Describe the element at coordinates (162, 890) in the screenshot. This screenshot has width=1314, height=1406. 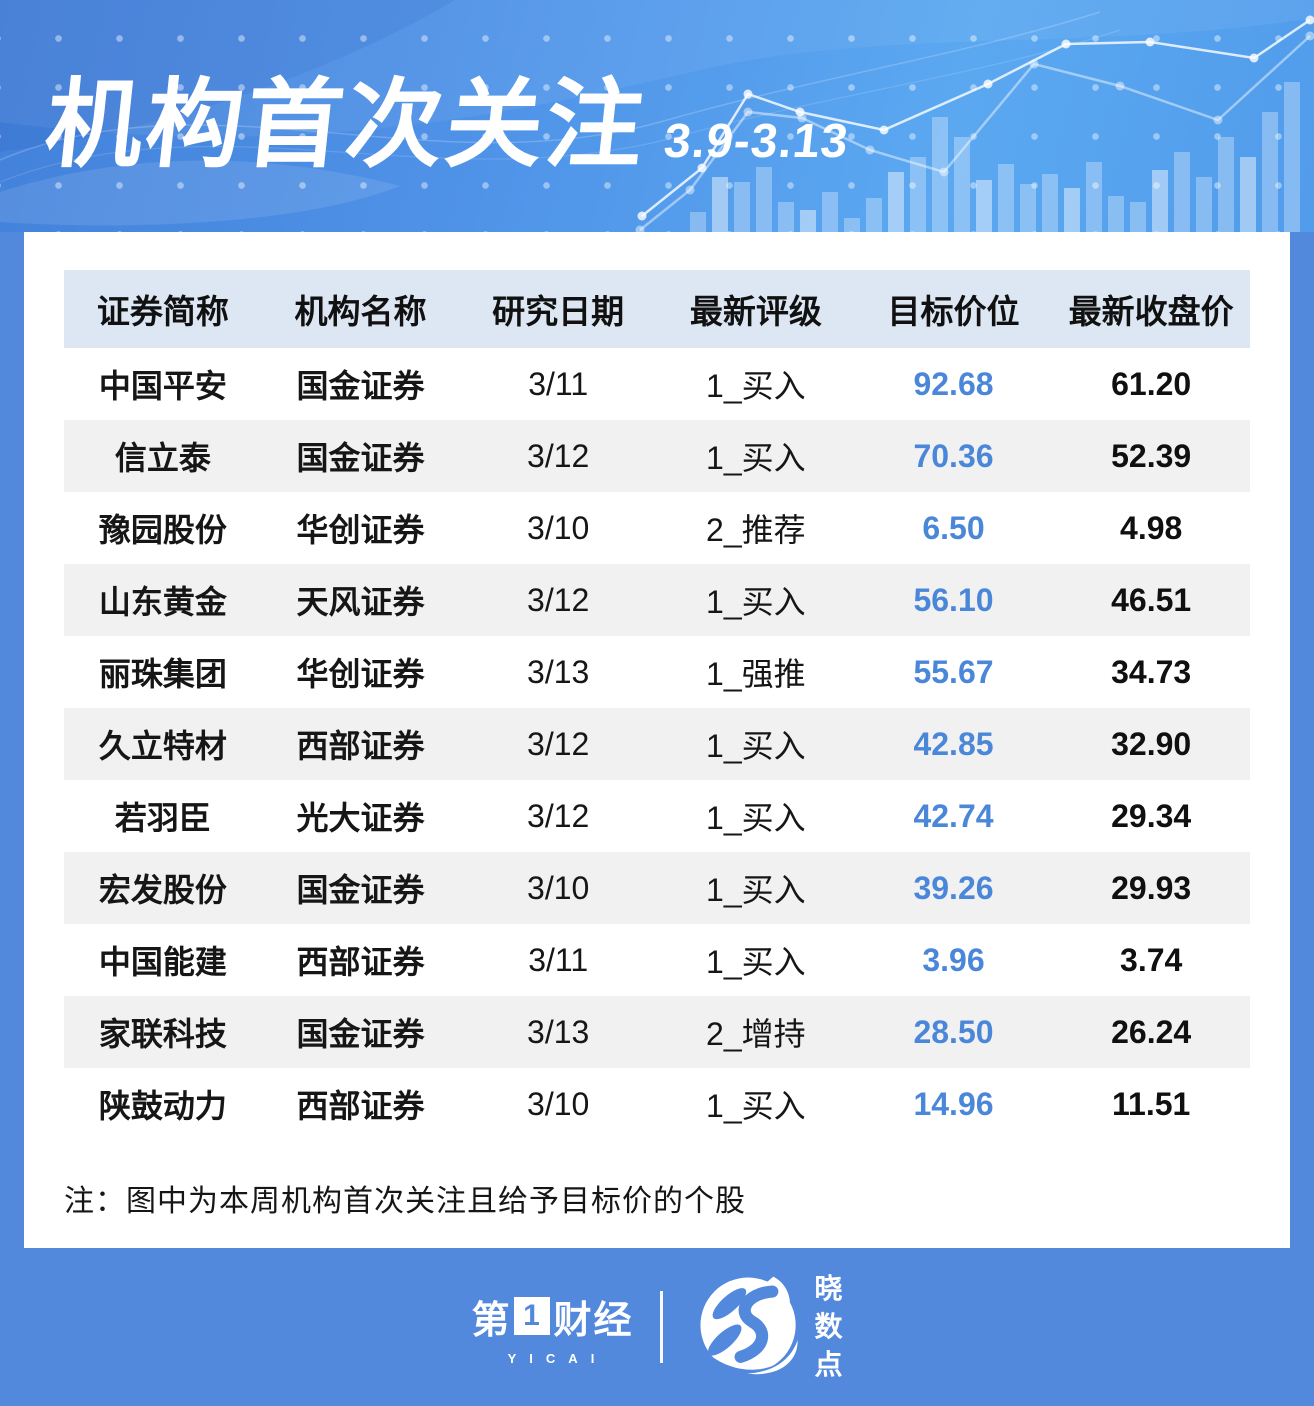
I see `cell-stock: 宏发股份` at that location.